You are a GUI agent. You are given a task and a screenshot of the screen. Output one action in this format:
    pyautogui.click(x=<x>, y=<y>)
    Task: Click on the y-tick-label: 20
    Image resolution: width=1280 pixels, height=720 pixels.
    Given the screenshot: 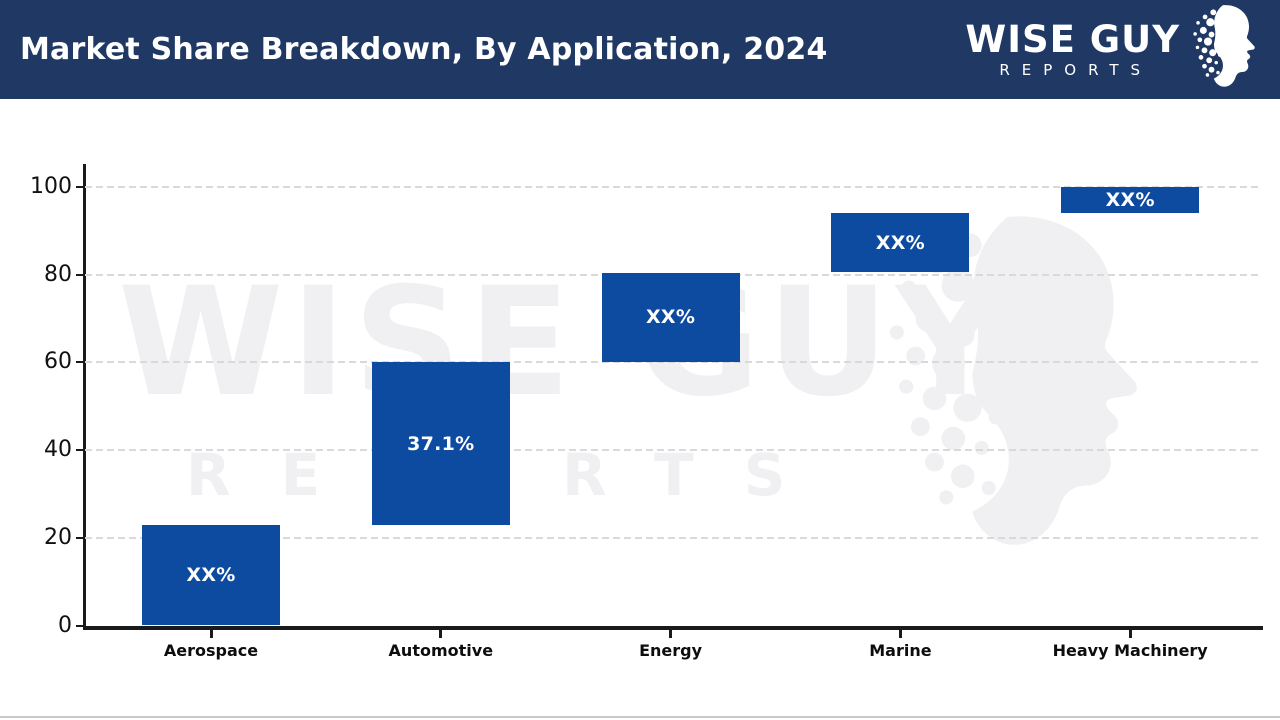 What is the action you would take?
    pyautogui.click(x=58, y=537)
    